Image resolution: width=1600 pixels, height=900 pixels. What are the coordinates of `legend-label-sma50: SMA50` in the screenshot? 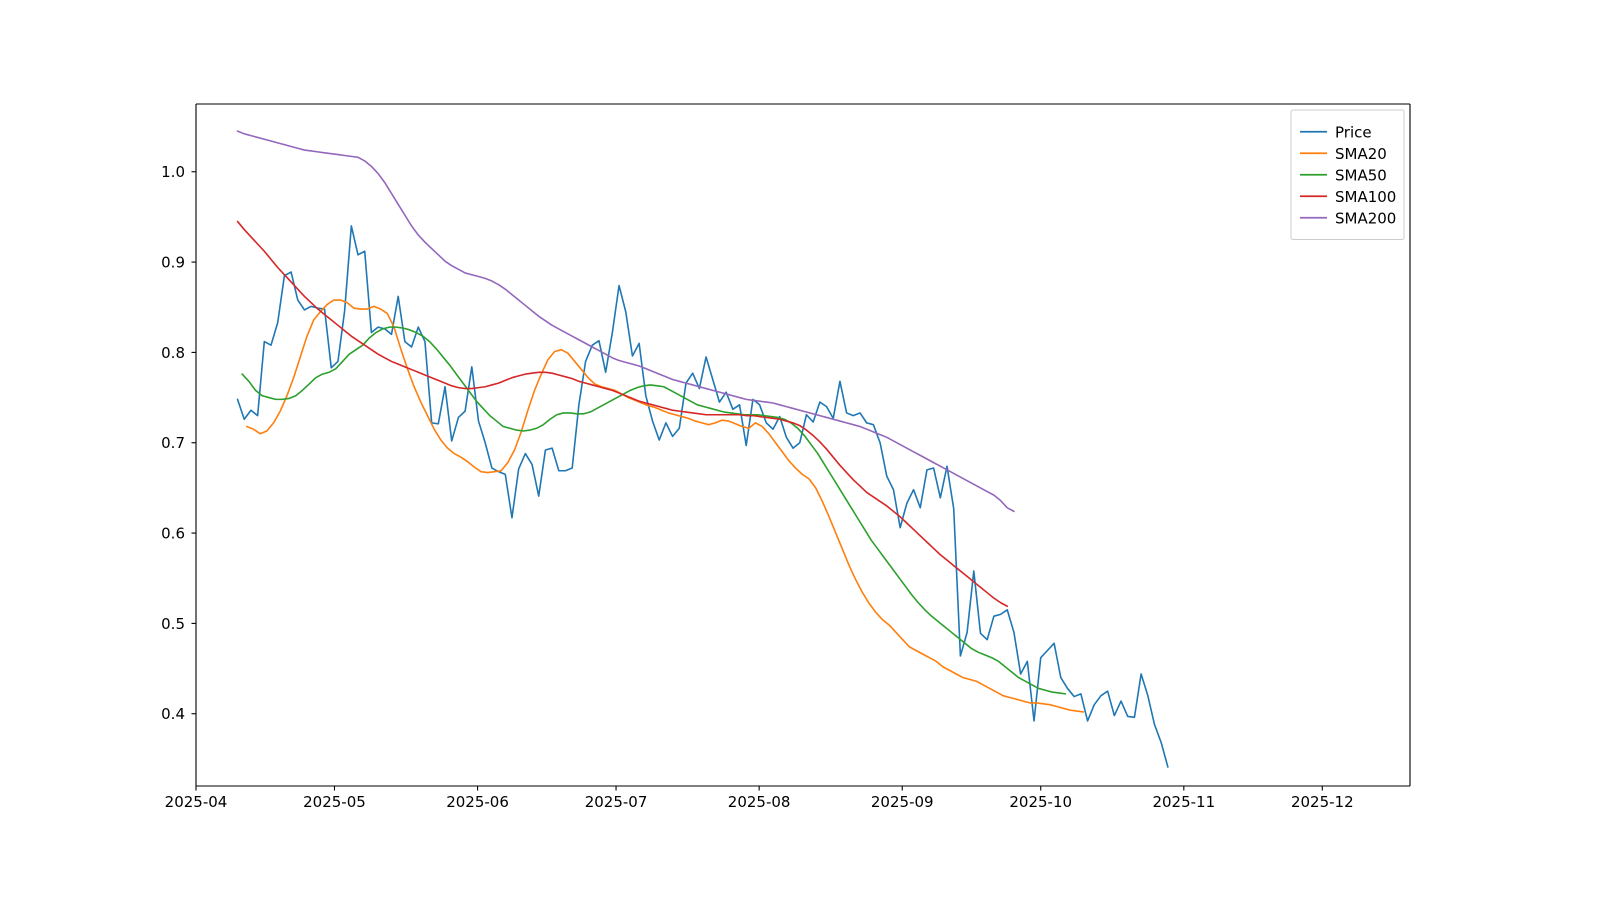 It's located at (1361, 175).